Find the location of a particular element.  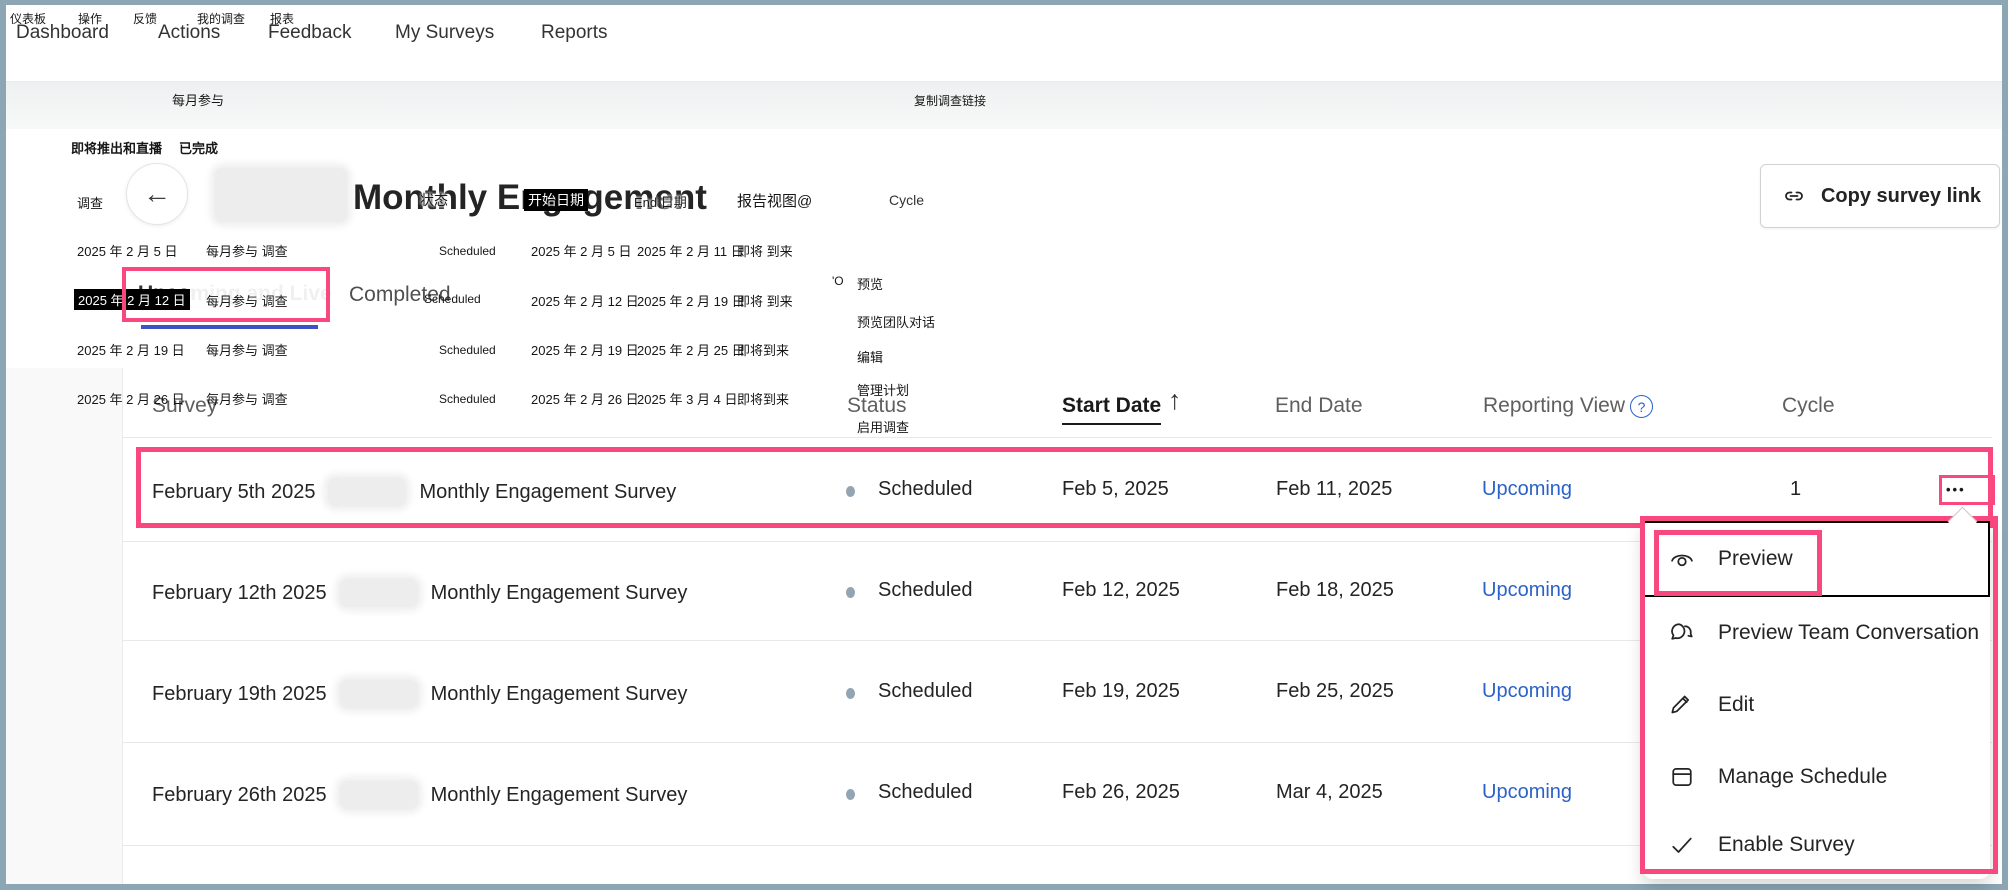

ghost-nav-feedback: 反馈 is located at coordinates (145, 19).